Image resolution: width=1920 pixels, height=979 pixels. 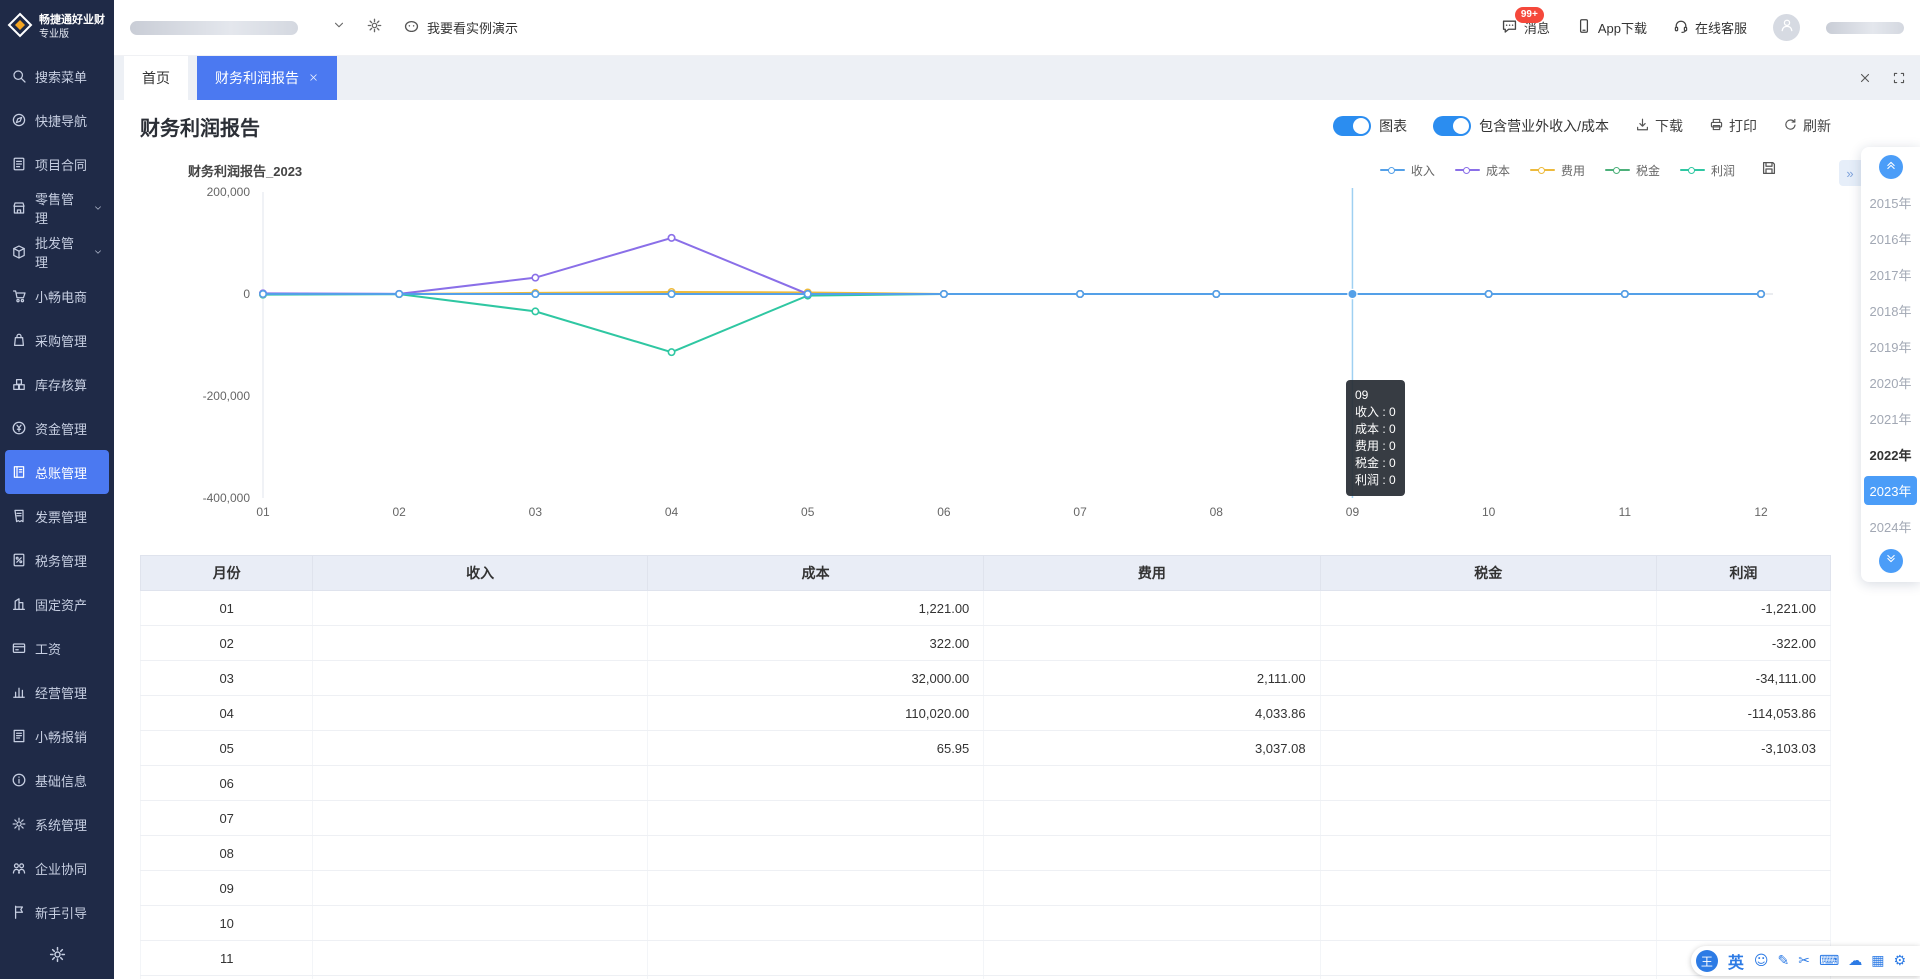 I want to click on demo-button: 我要看实例演示, so click(x=460, y=28).